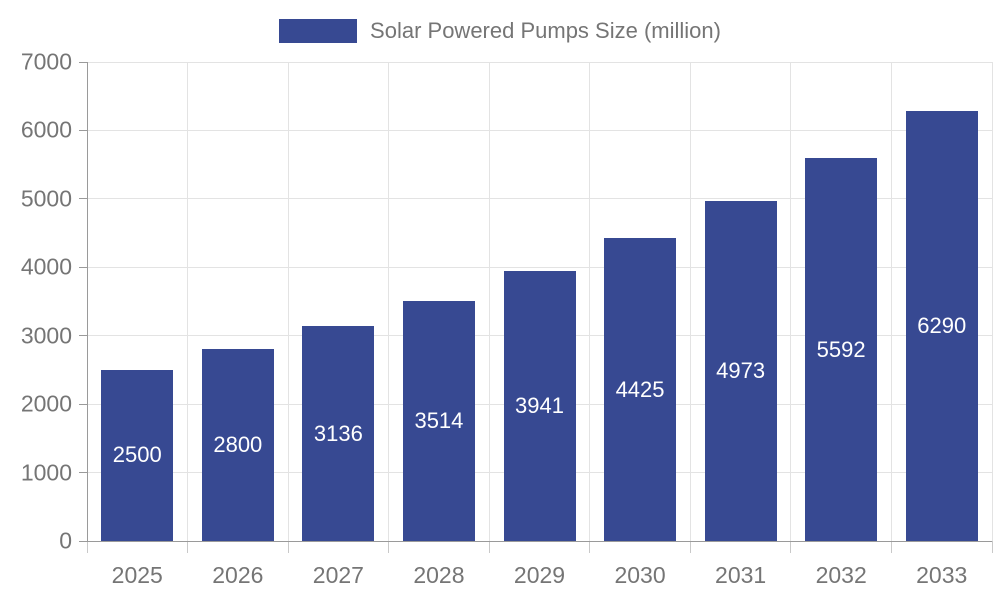 The height and width of the screenshot is (600, 1000). Describe the element at coordinates (439, 575) in the screenshot. I see `x-axis-label: 2028` at that location.